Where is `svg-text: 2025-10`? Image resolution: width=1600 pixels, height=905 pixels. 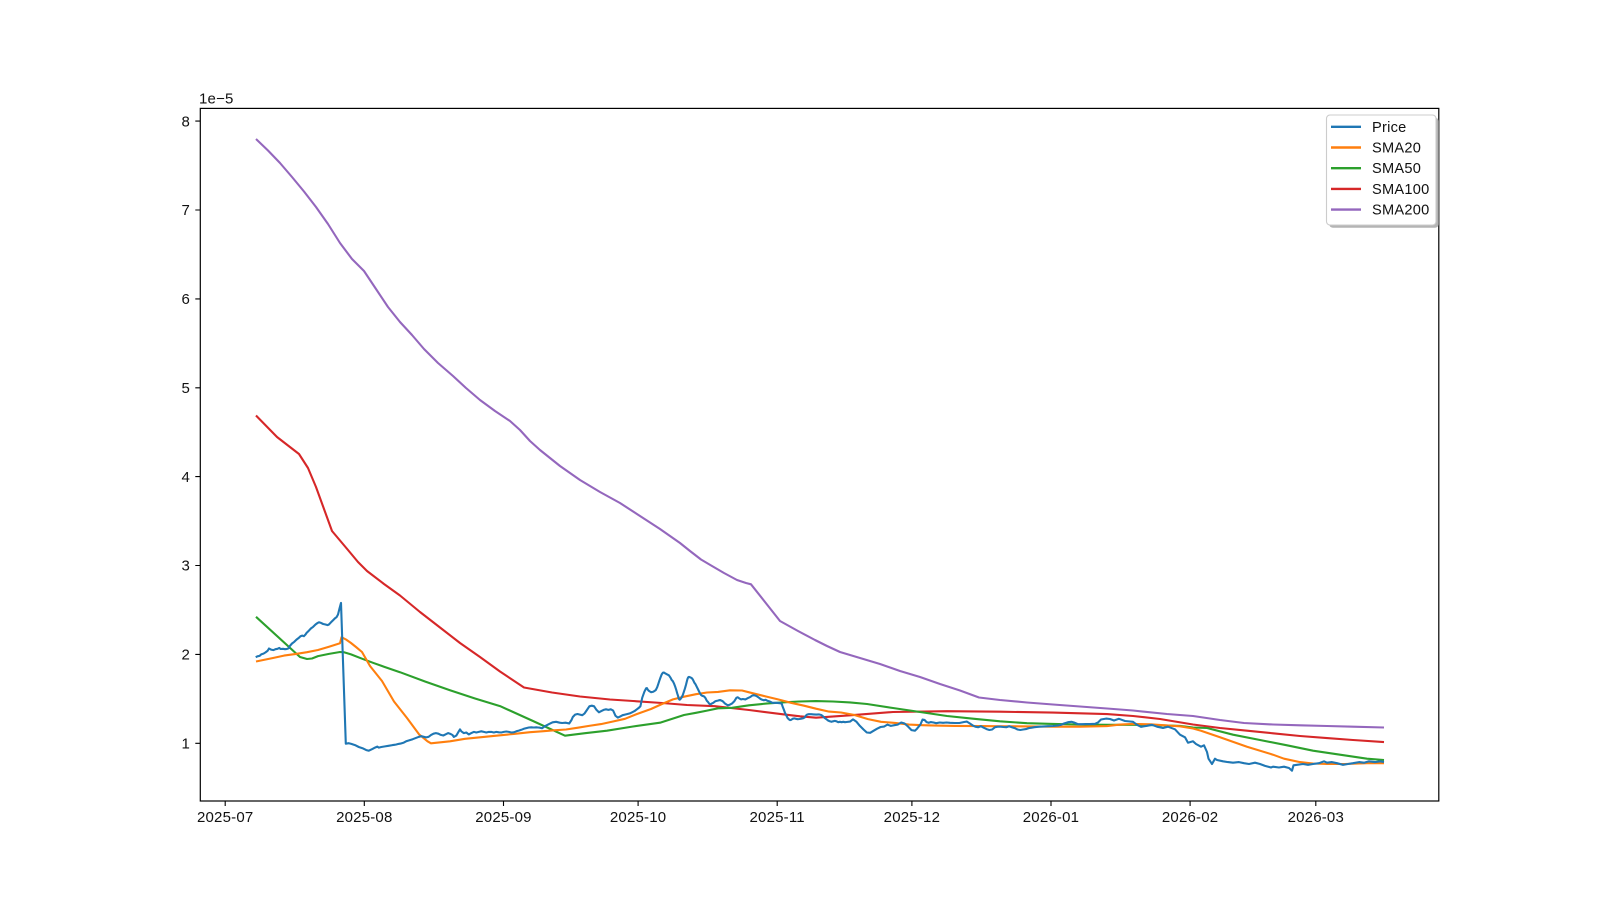
svg-text: 2025-10 is located at coordinates (638, 817).